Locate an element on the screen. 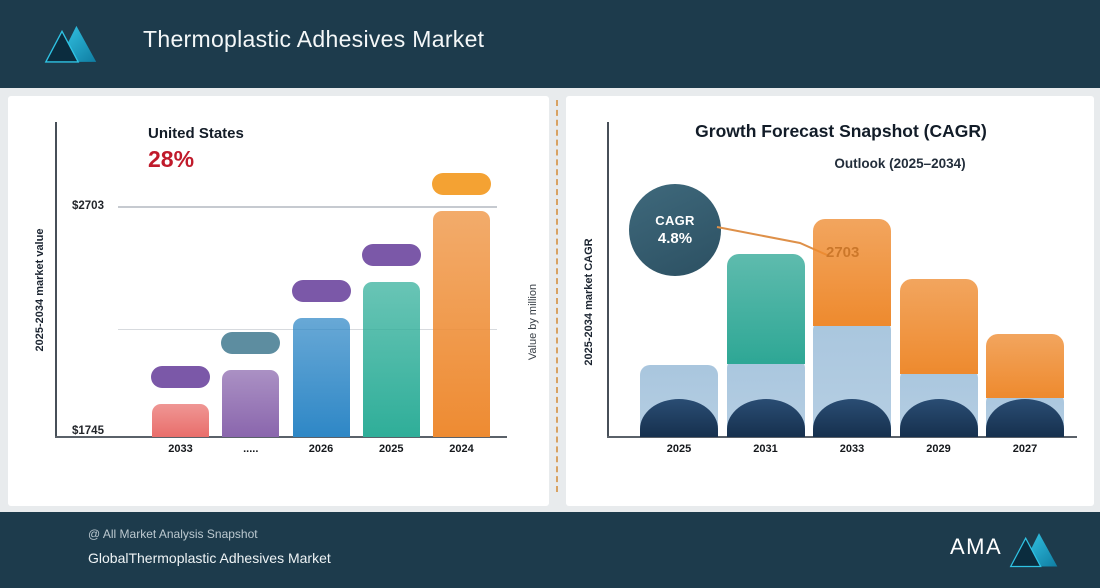  cagr-chart-subtitle: Outlook (2025–2034) is located at coordinates (900, 163).